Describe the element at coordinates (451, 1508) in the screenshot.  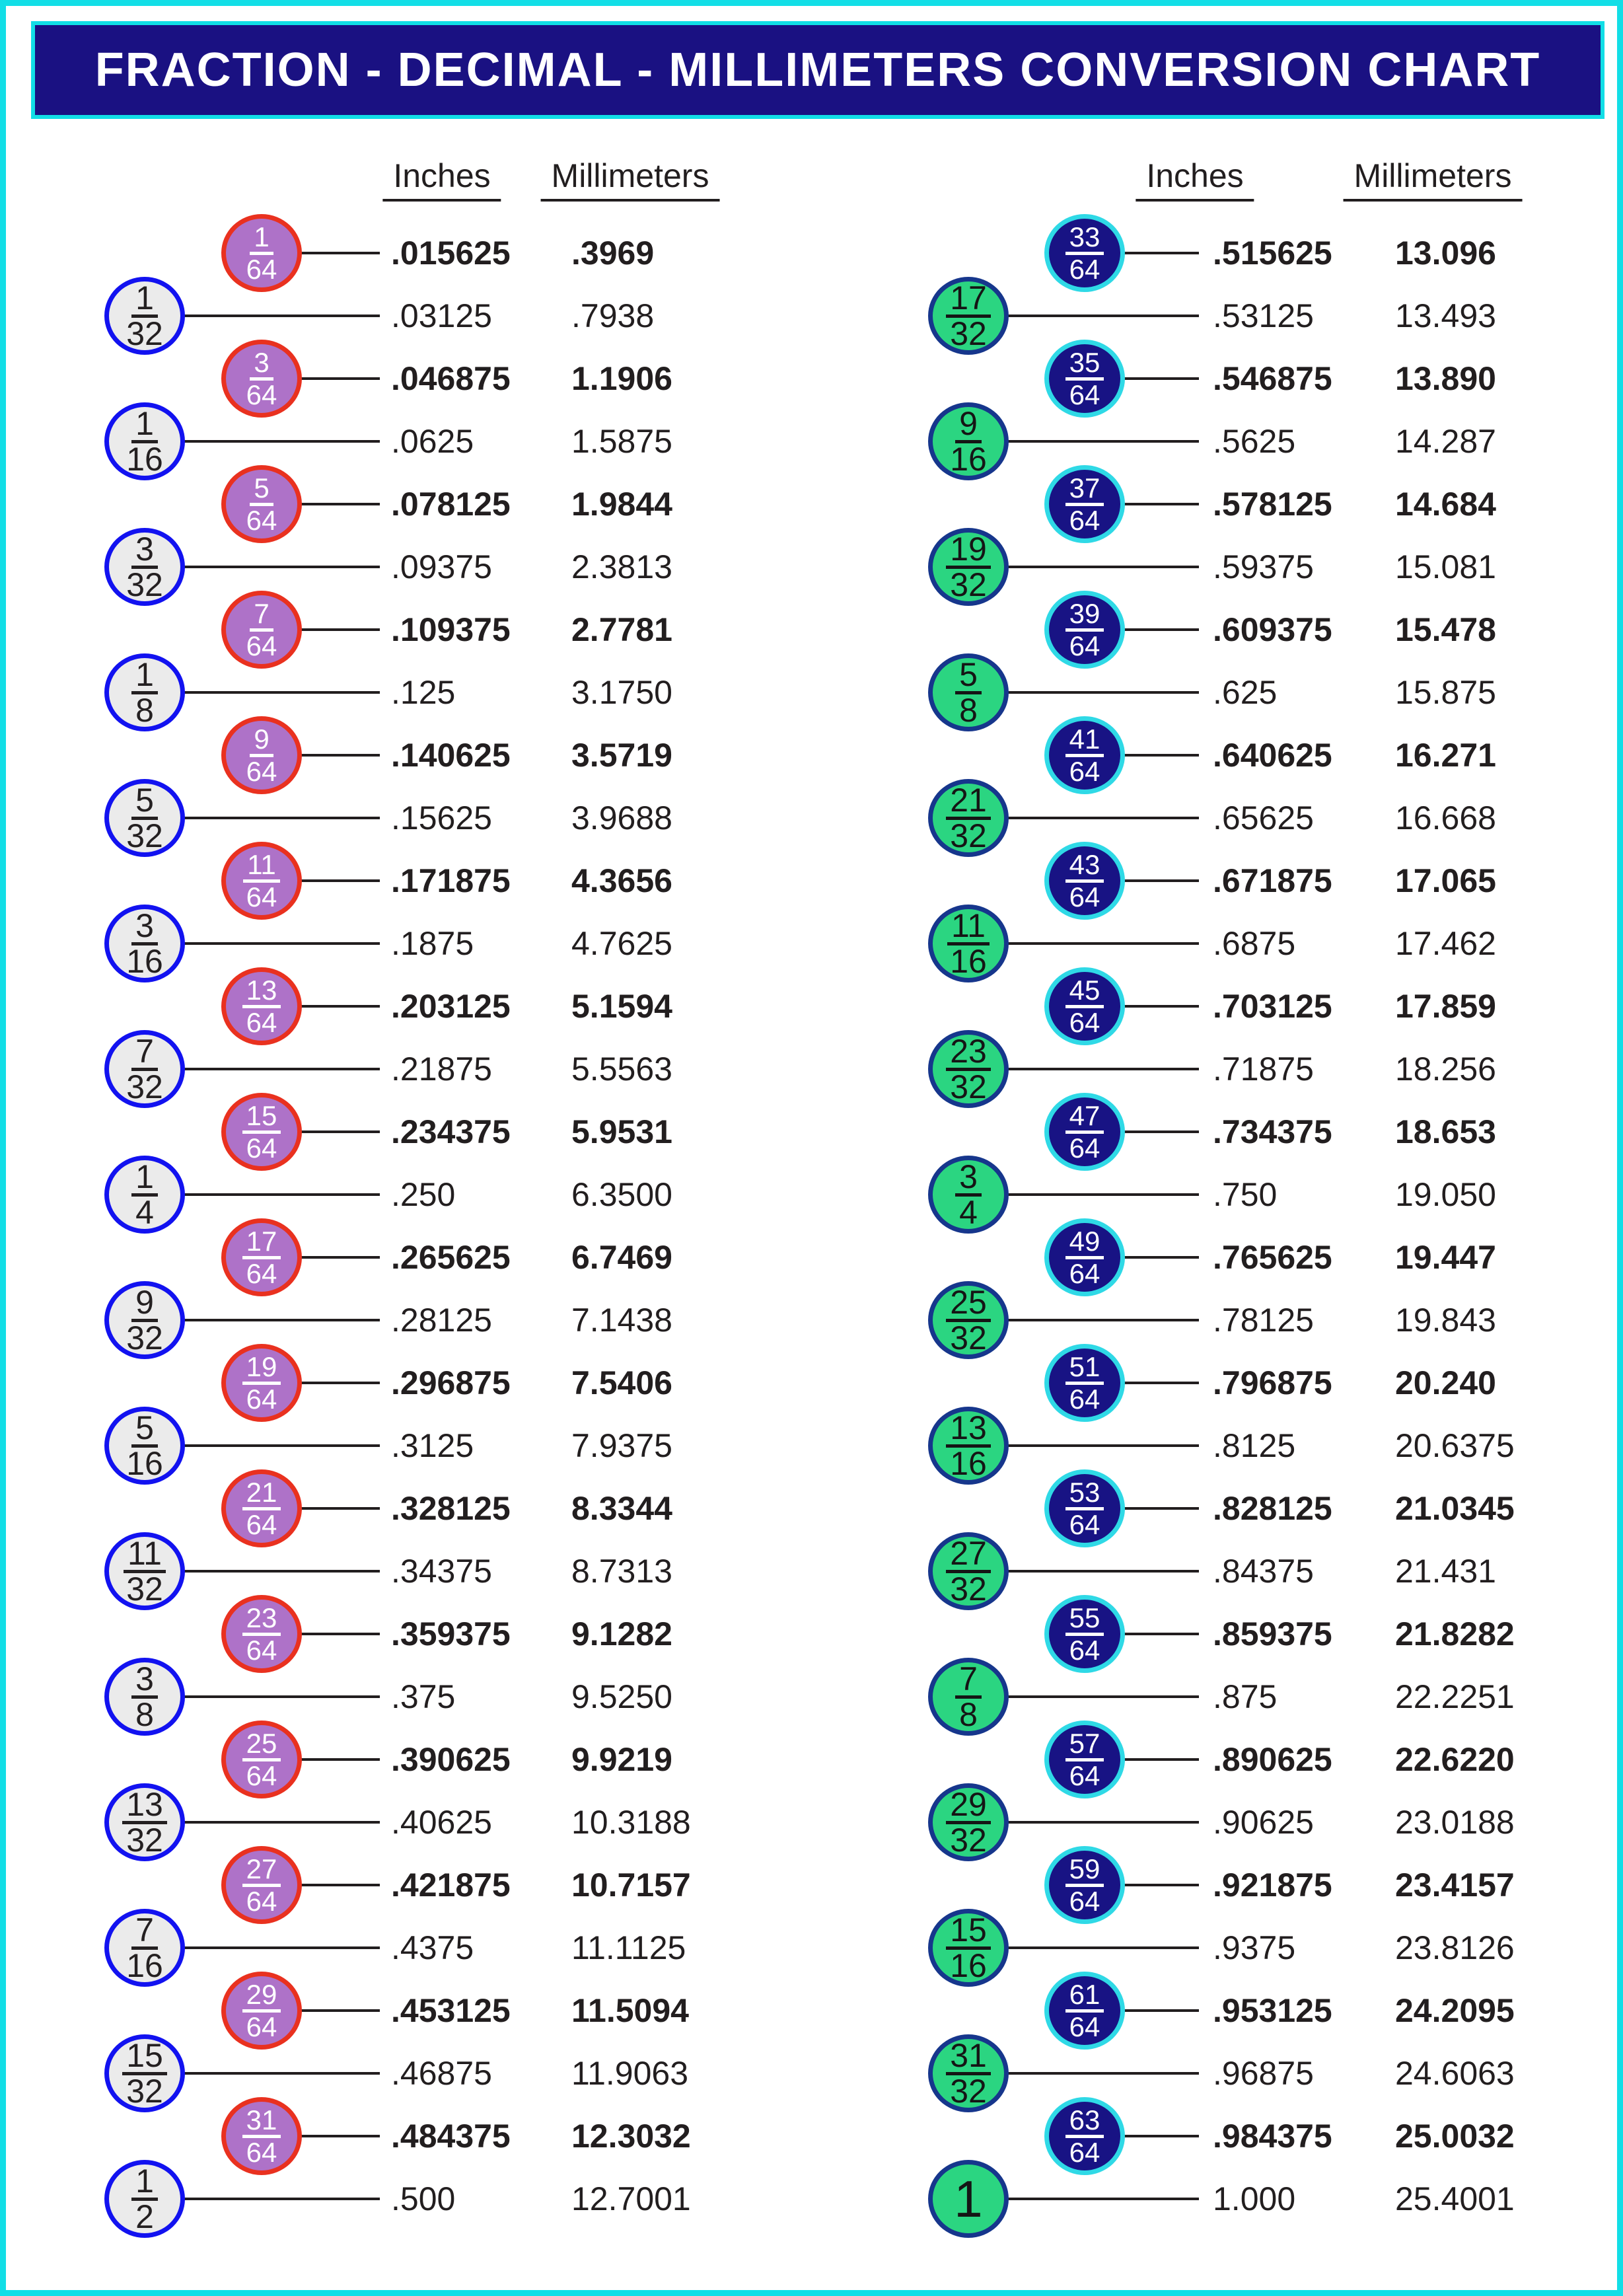
I see `inches-value: .328125` at that location.